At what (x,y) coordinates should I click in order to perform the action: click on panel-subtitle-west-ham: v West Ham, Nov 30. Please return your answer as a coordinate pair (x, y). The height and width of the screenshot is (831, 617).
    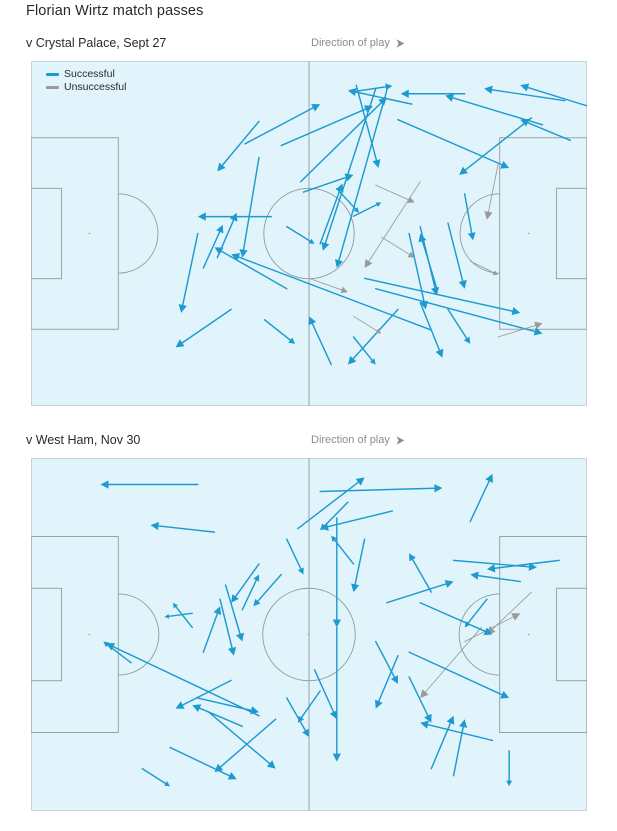
    Looking at the image, I should click on (83, 440).